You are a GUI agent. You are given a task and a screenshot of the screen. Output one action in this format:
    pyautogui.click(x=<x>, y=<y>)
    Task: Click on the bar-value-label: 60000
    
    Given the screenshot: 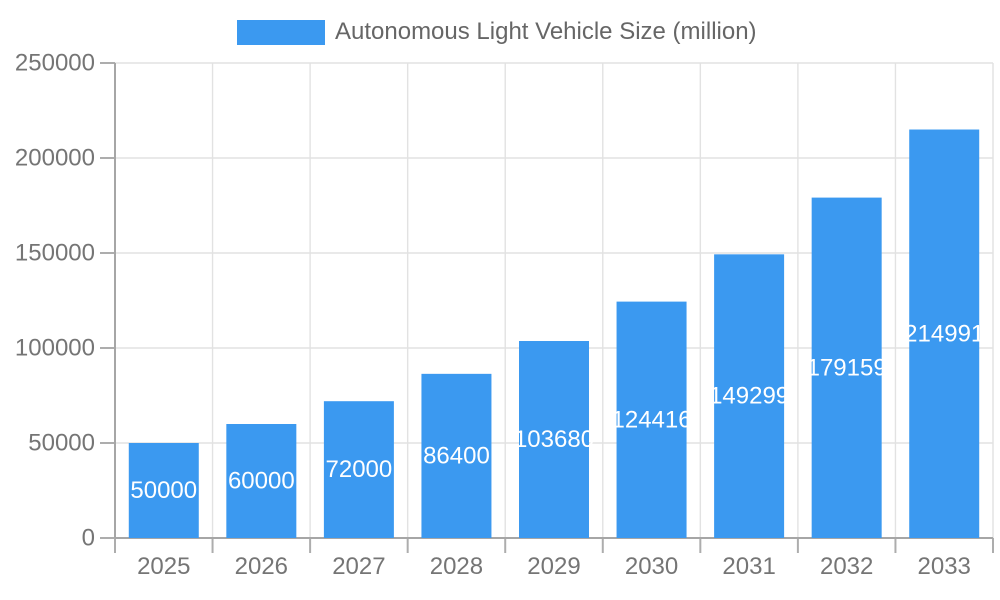 What is the action you would take?
    pyautogui.click(x=261, y=481)
    